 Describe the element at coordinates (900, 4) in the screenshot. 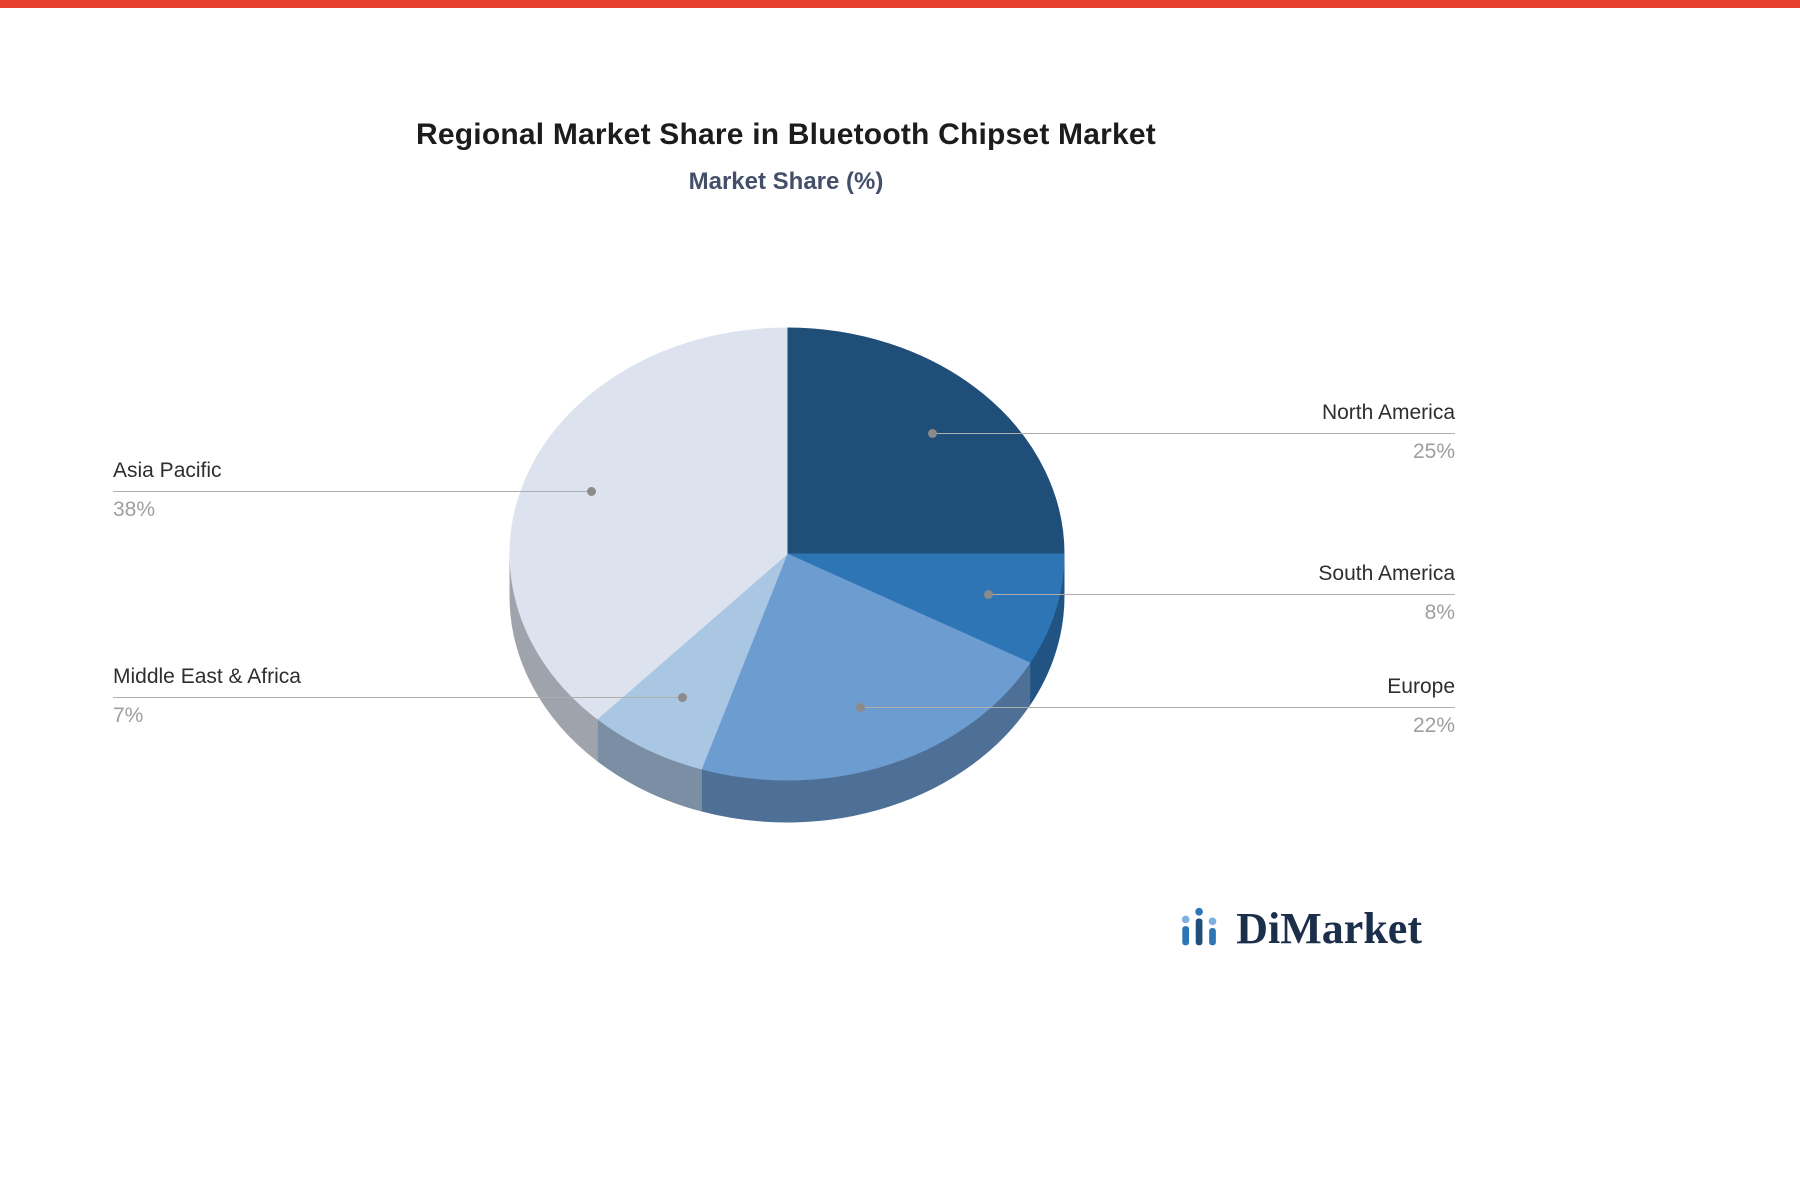

I see `top-accent-bar` at that location.